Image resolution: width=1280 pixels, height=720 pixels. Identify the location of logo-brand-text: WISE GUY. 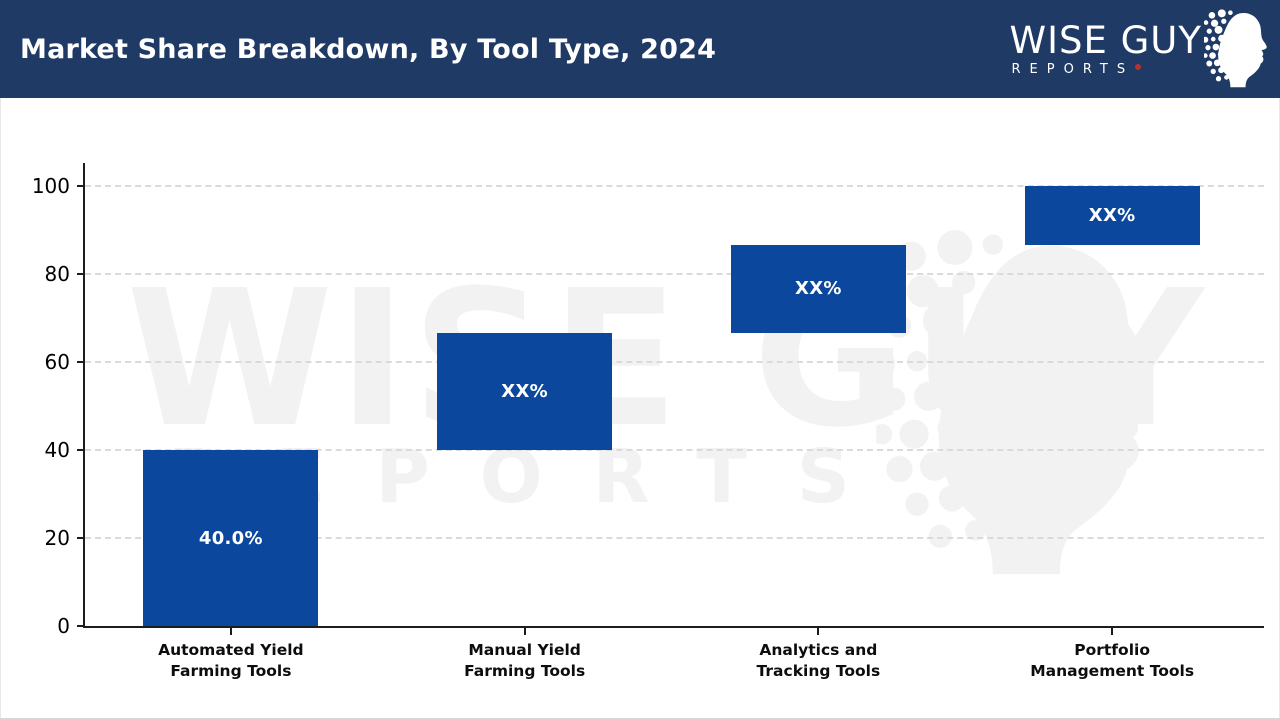
(1105, 40).